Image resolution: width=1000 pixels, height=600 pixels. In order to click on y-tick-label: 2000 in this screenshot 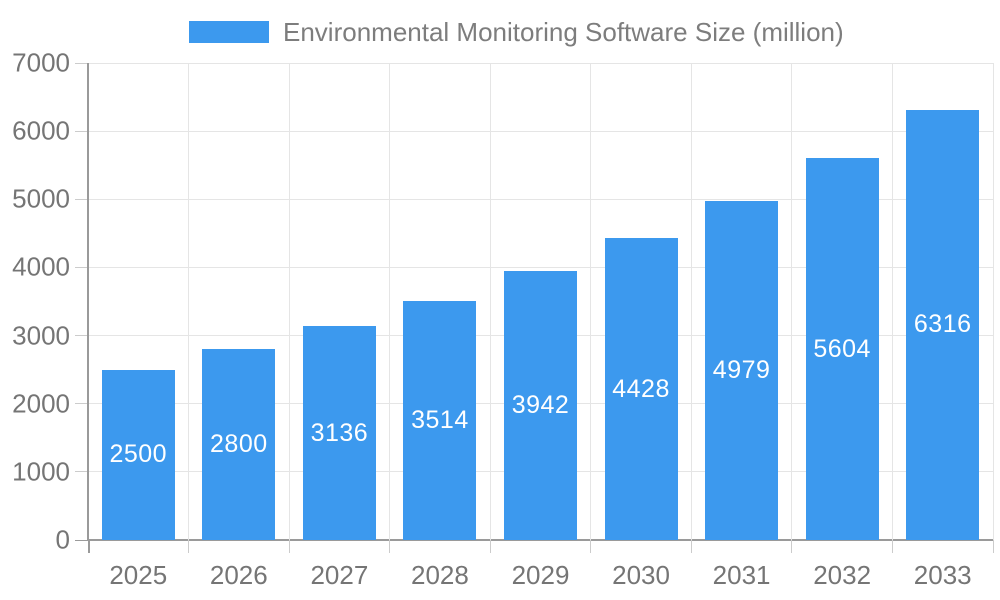, I will do `click(41, 403)`.